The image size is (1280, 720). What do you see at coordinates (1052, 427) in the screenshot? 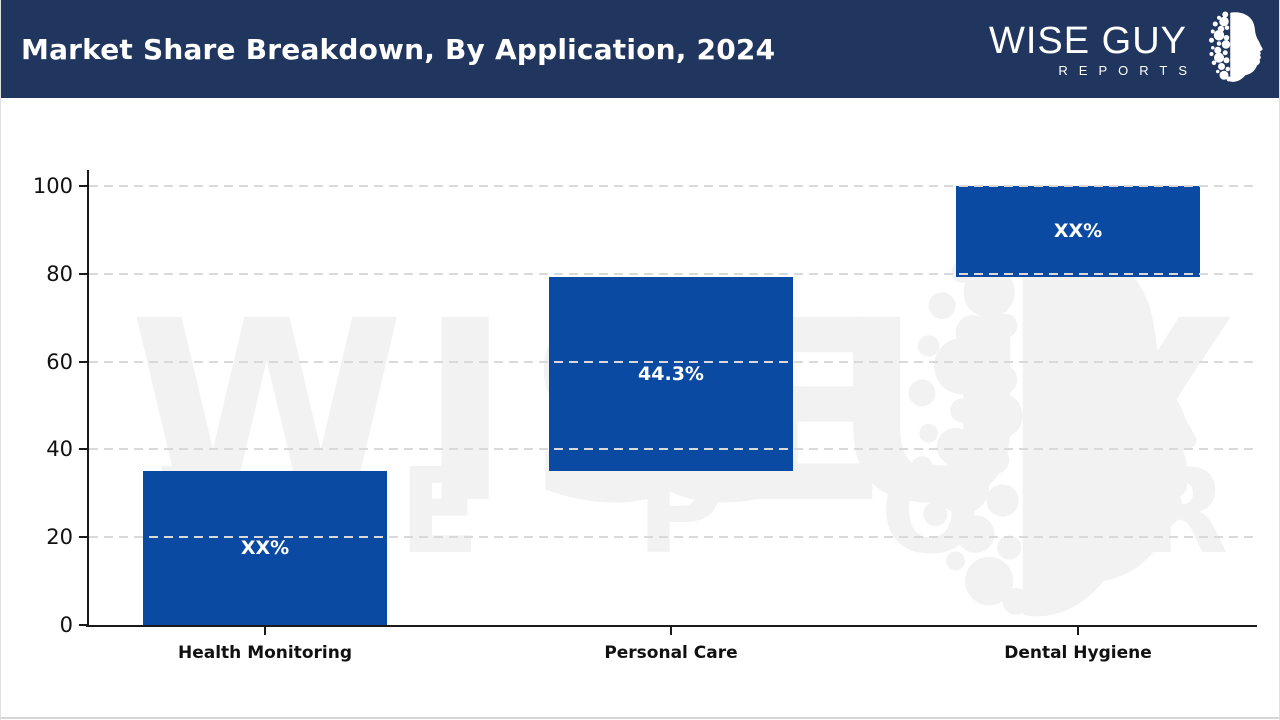
I see `watermark-head-icon` at bounding box center [1052, 427].